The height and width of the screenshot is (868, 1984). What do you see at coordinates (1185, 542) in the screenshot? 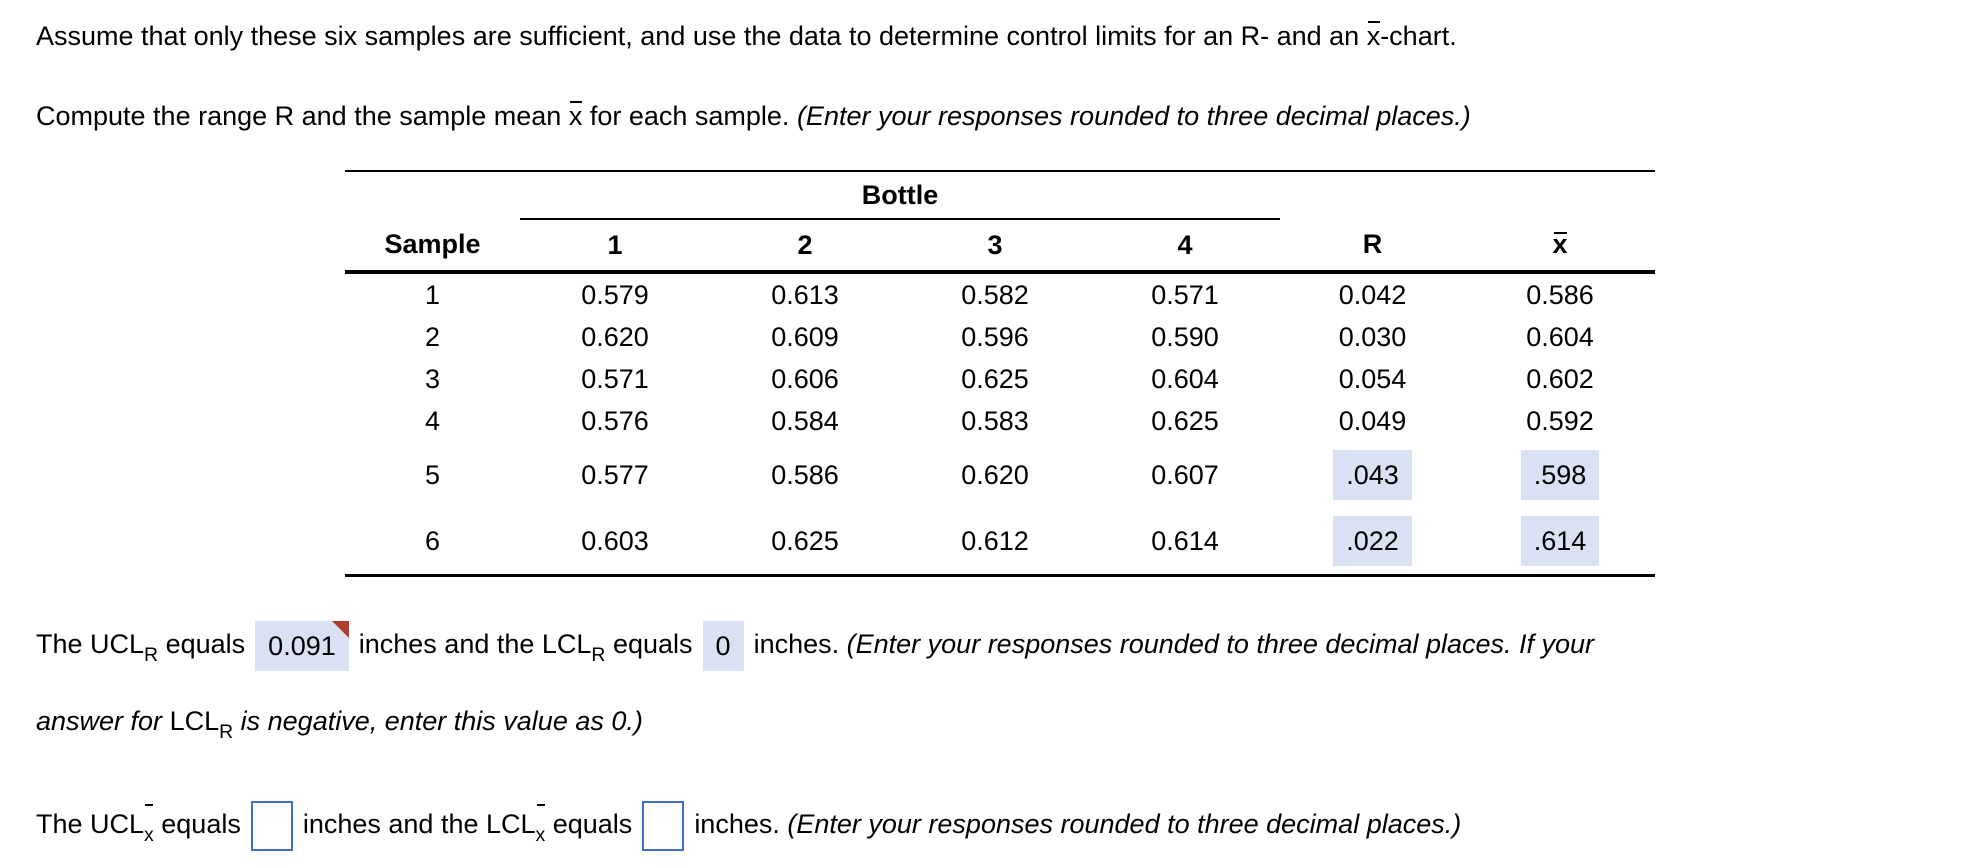
I see `bottle-value: 0.614` at bounding box center [1185, 542].